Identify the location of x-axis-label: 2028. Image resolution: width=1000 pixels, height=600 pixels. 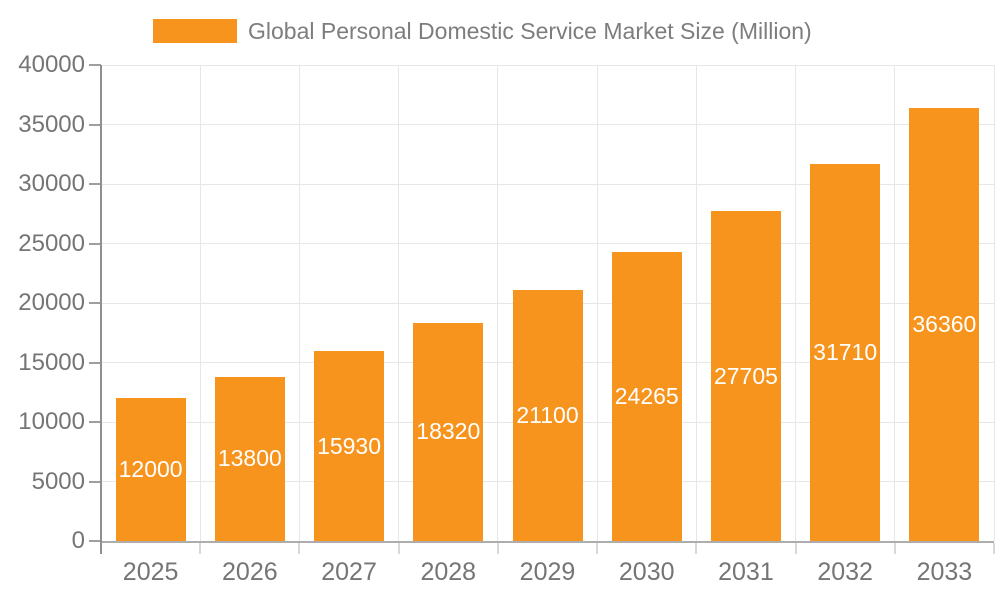
(448, 572).